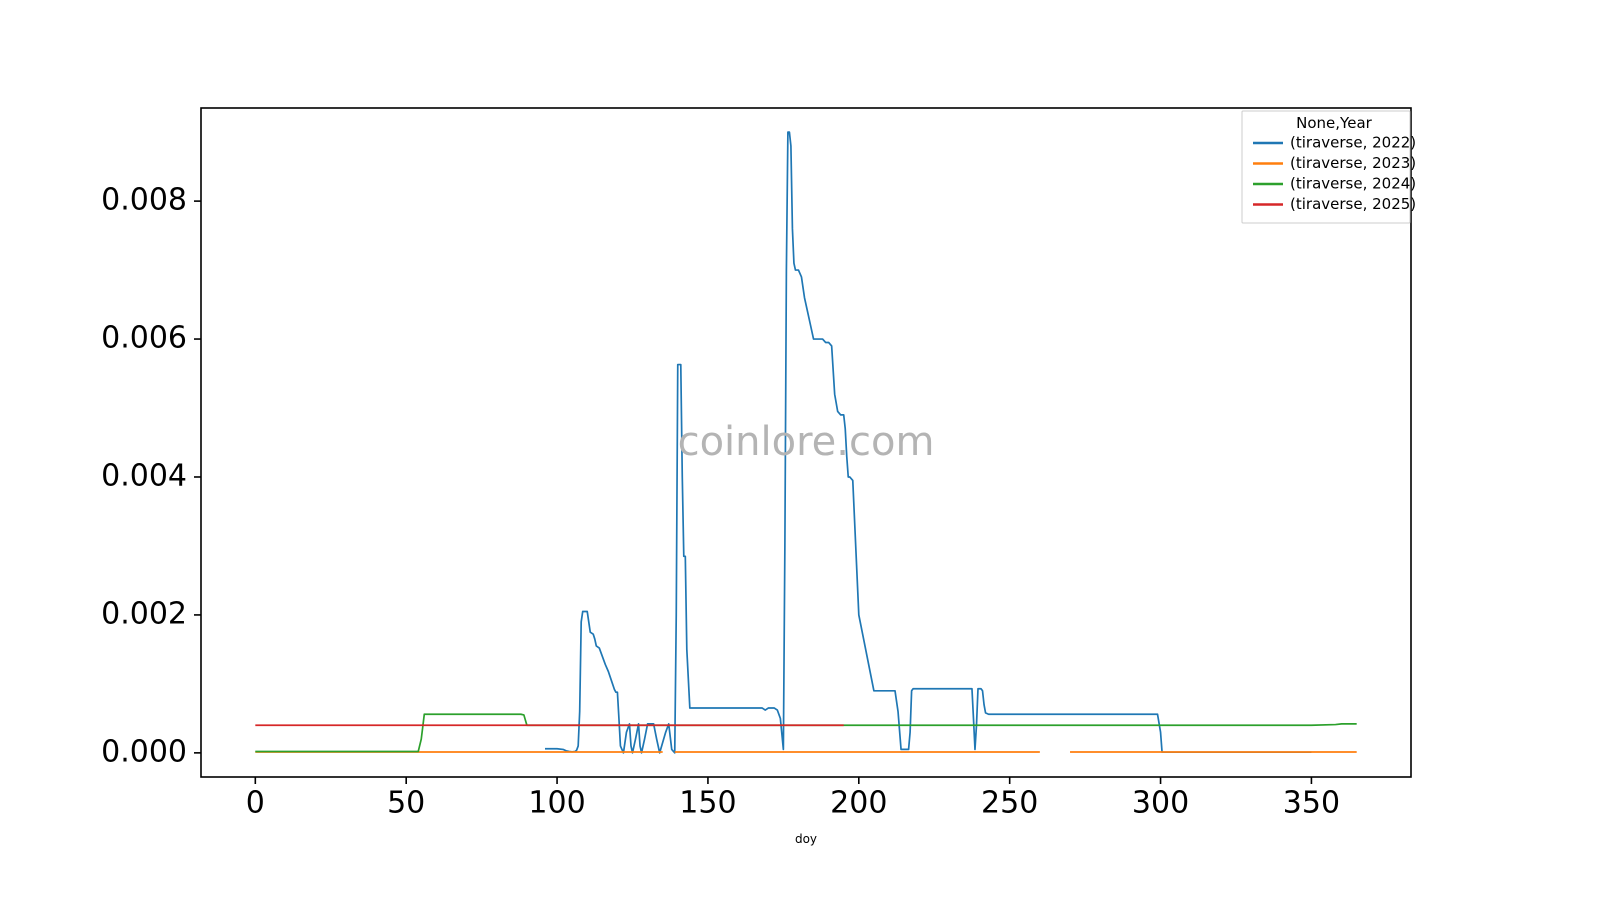 This screenshot has height=900, width=1600. What do you see at coordinates (858, 803) in the screenshot?
I see `x-tick-label: 200` at bounding box center [858, 803].